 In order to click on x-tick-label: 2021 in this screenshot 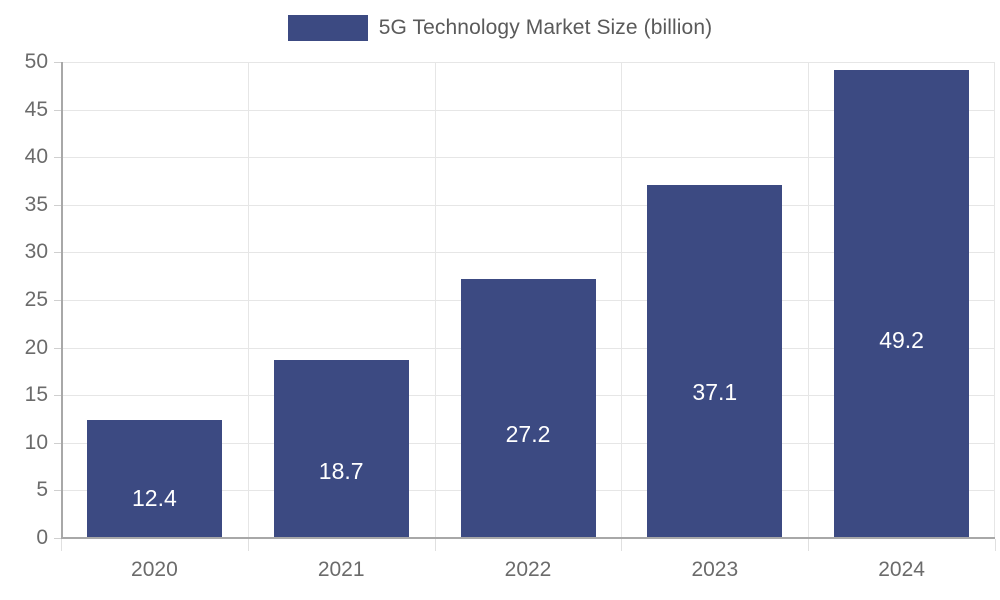, I will do `click(341, 569)`.